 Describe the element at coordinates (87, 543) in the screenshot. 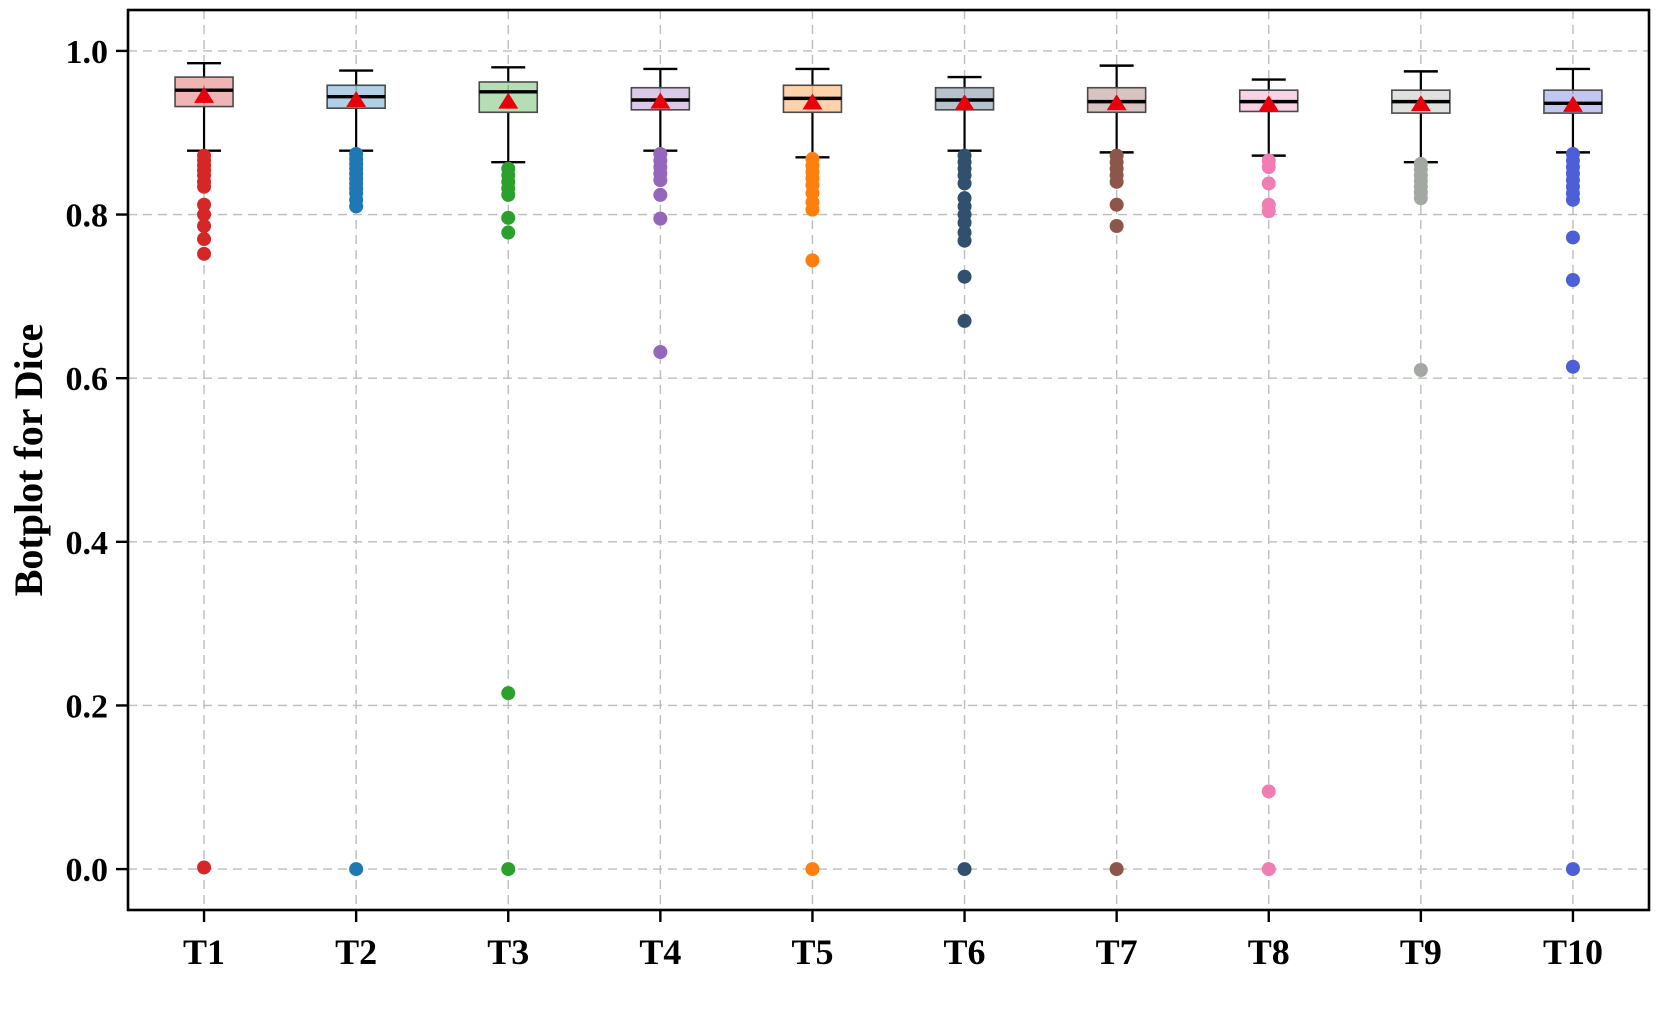

I see `y-tick-label: 0.4` at that location.